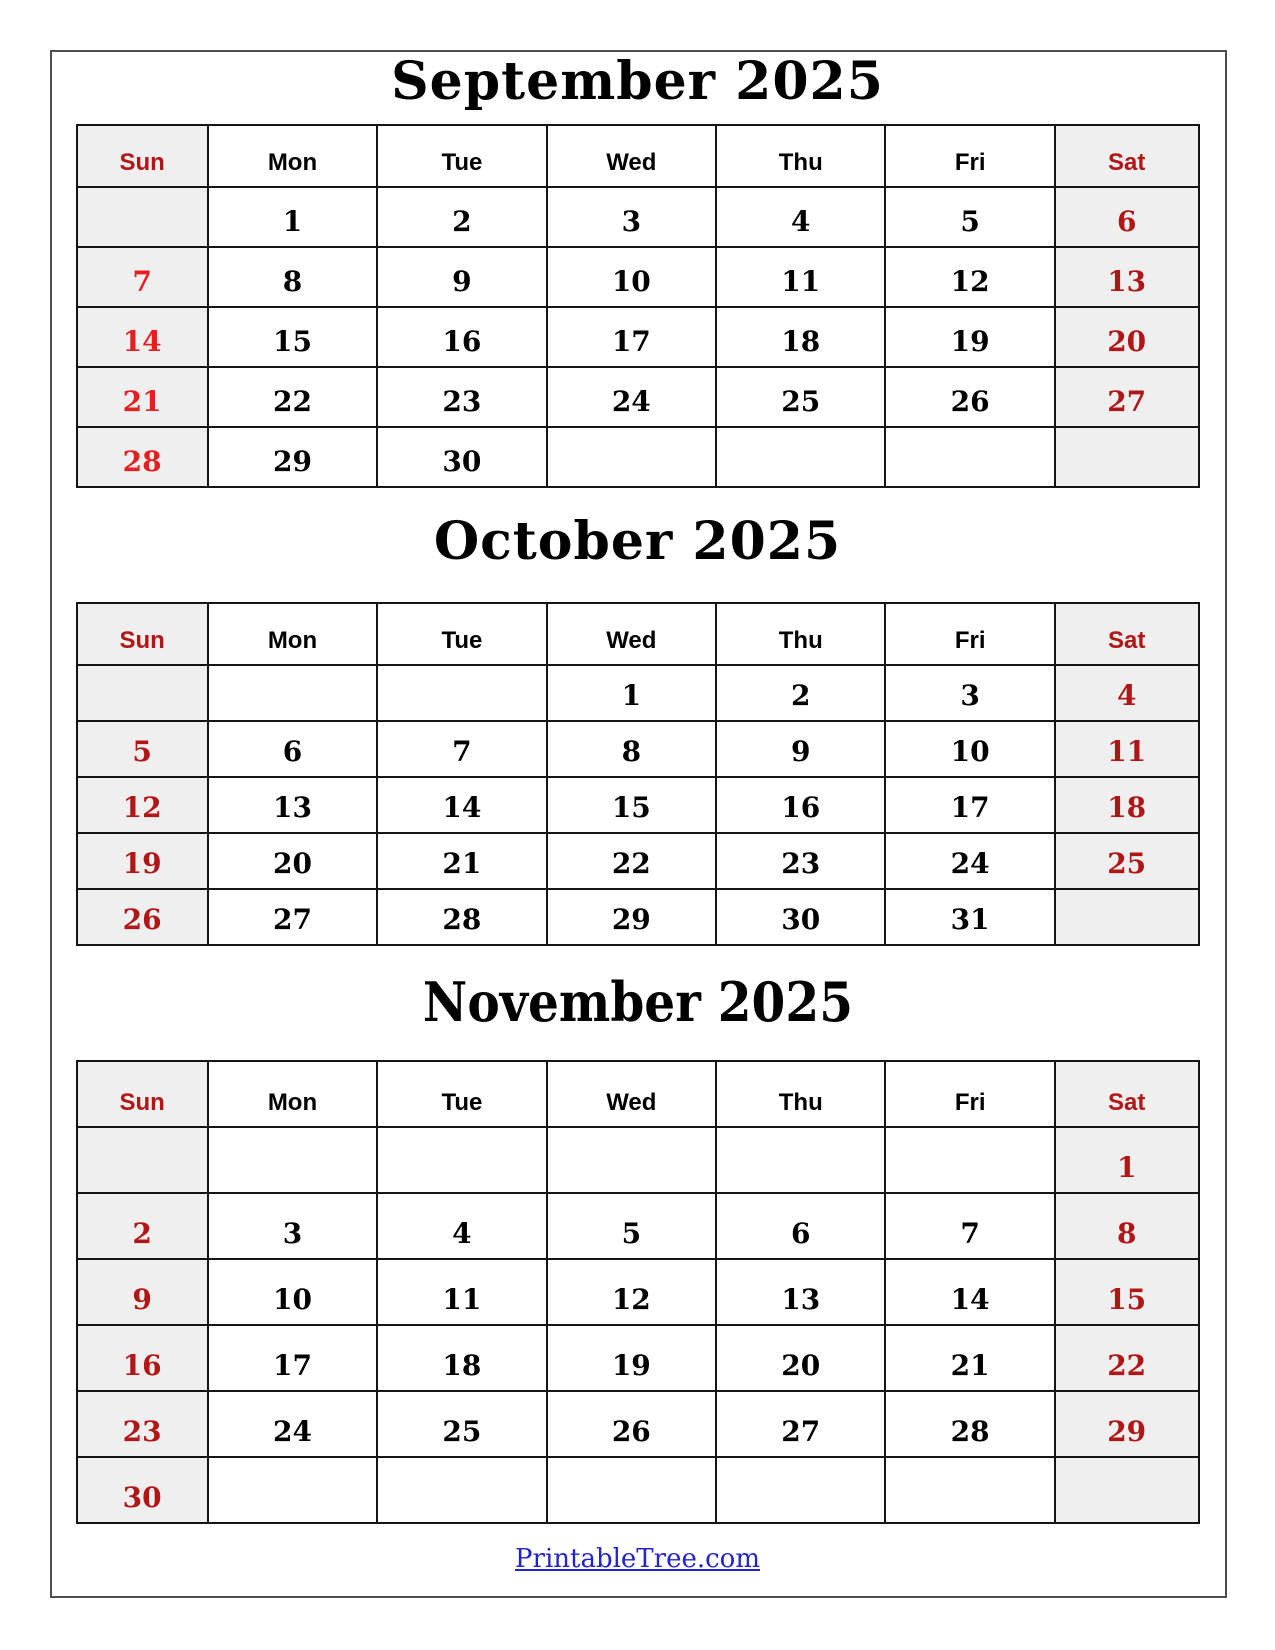 The image size is (1275, 1650). What do you see at coordinates (637, 1002) in the screenshot?
I see `month-title-text: November 2025` at bounding box center [637, 1002].